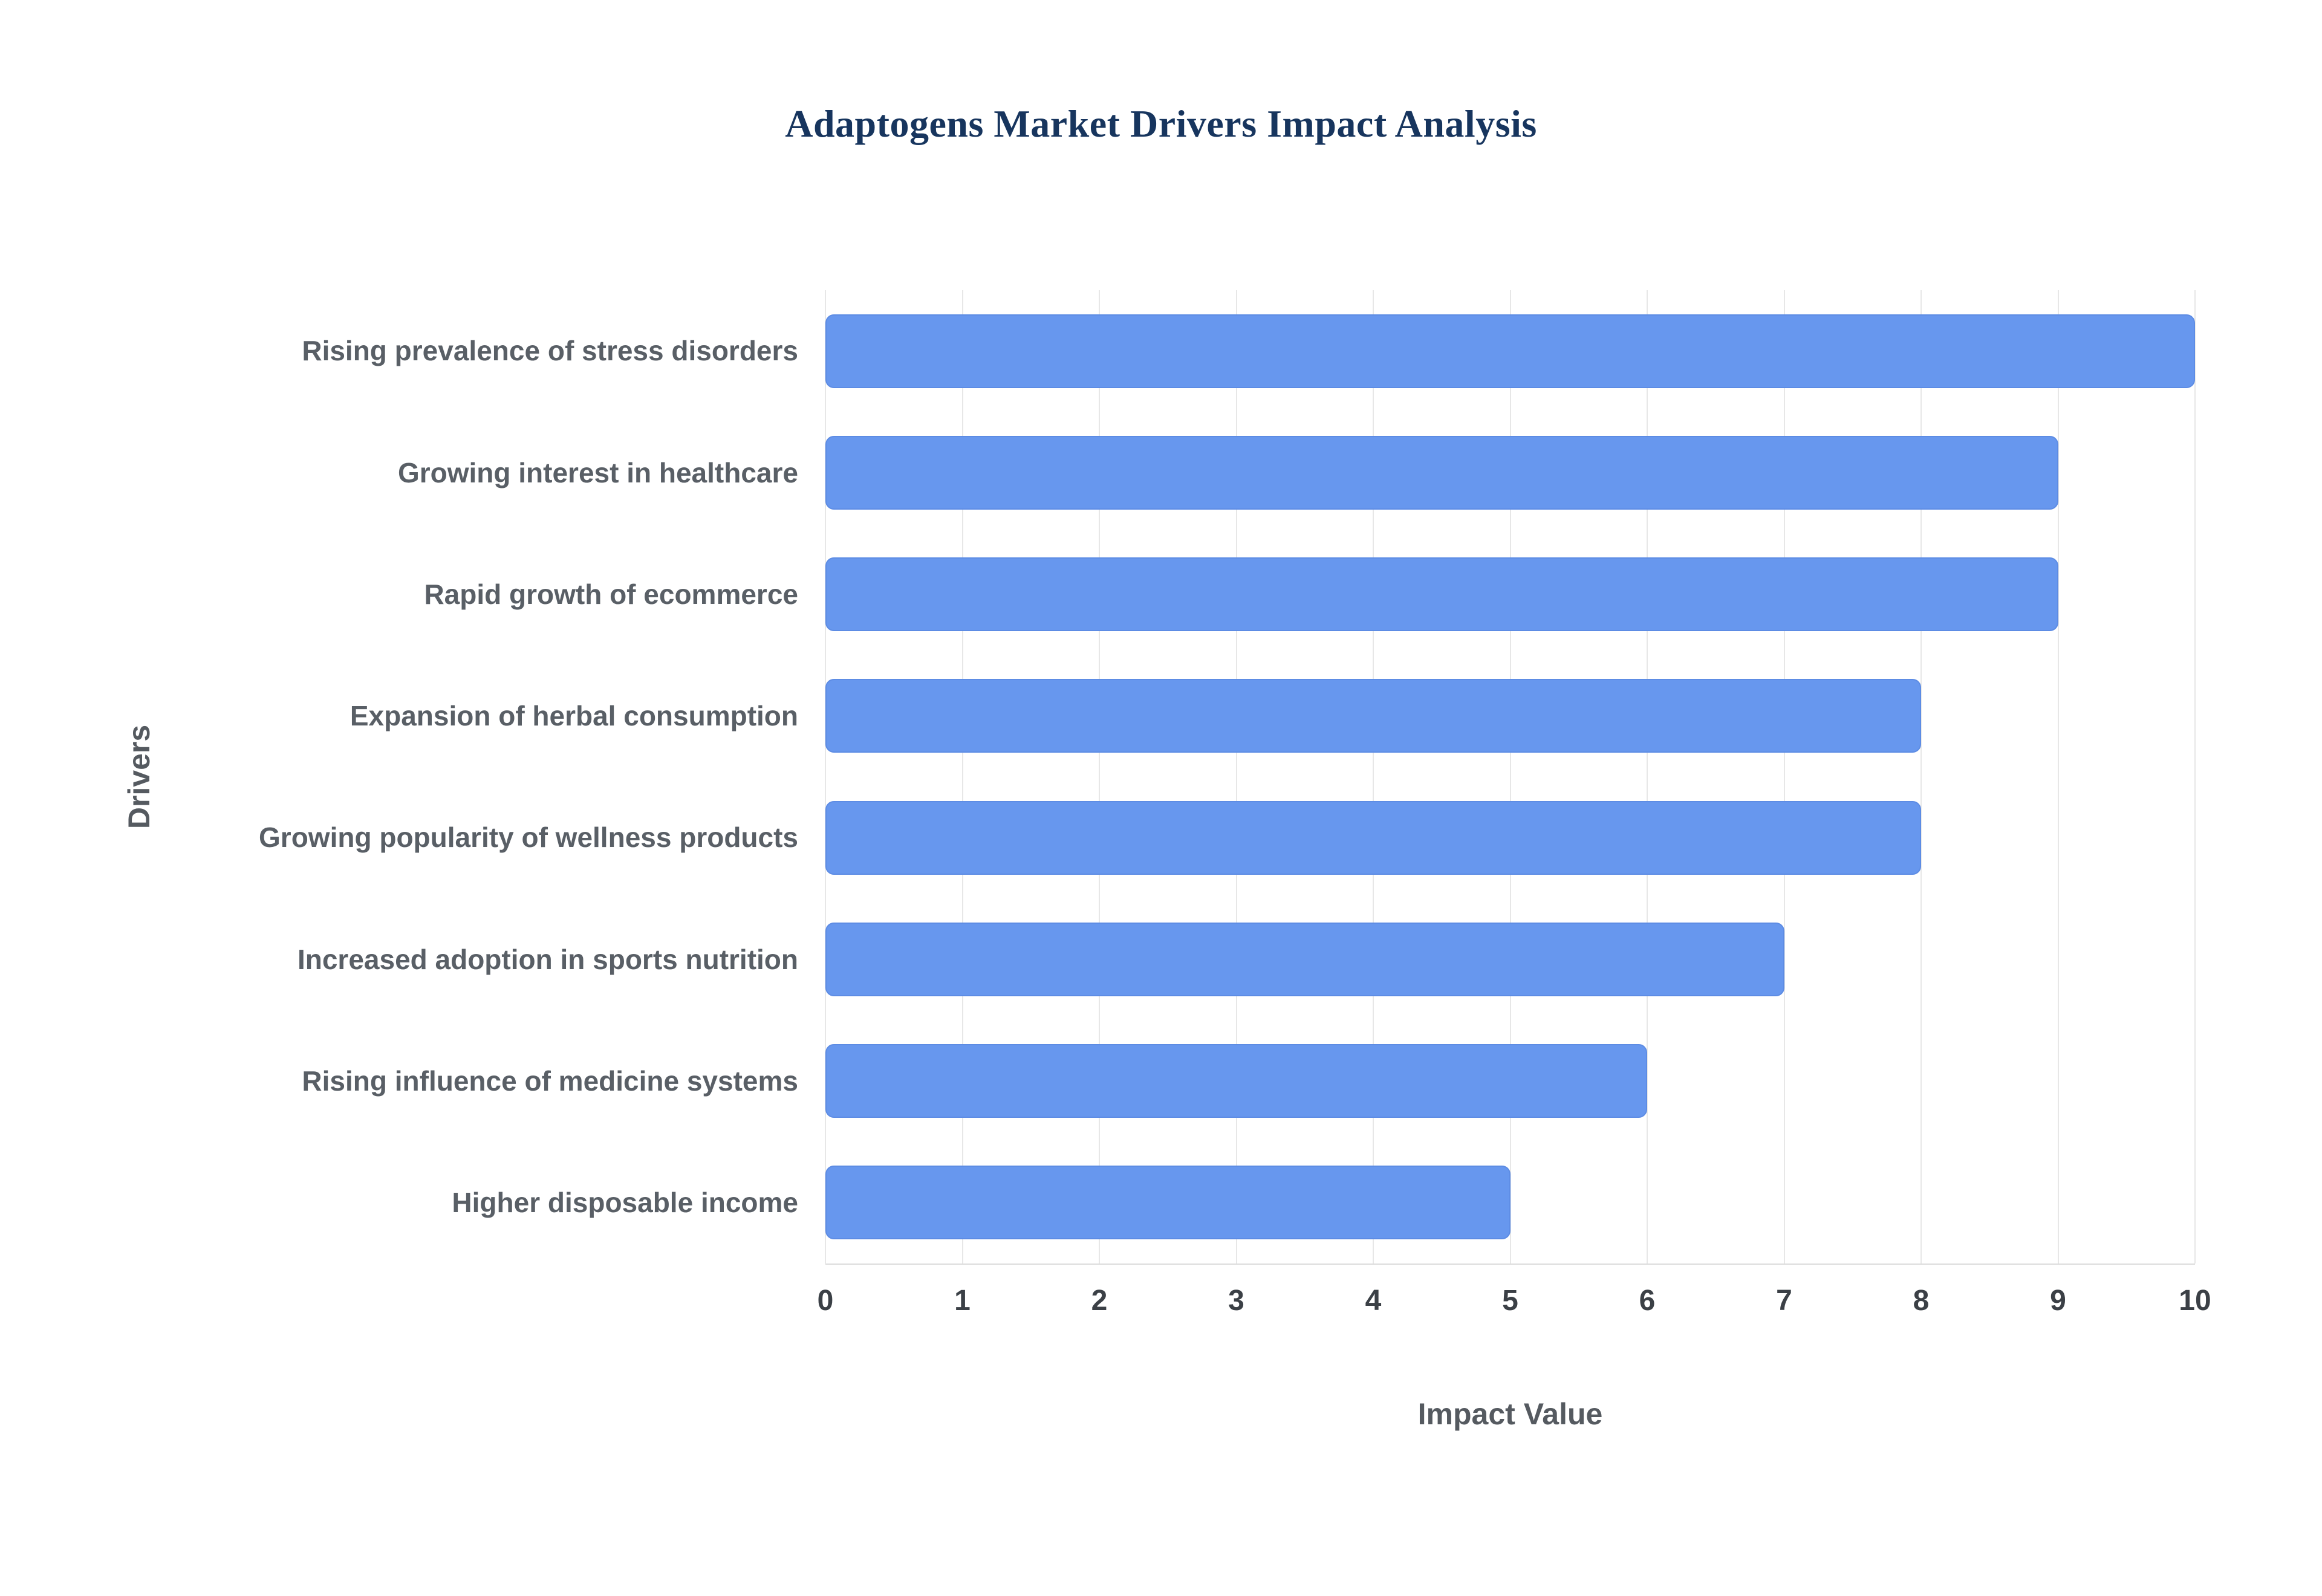 This screenshot has width=2322, height=1596. Describe the element at coordinates (1784, 1301) in the screenshot. I see `x-tick-label: 7` at that location.